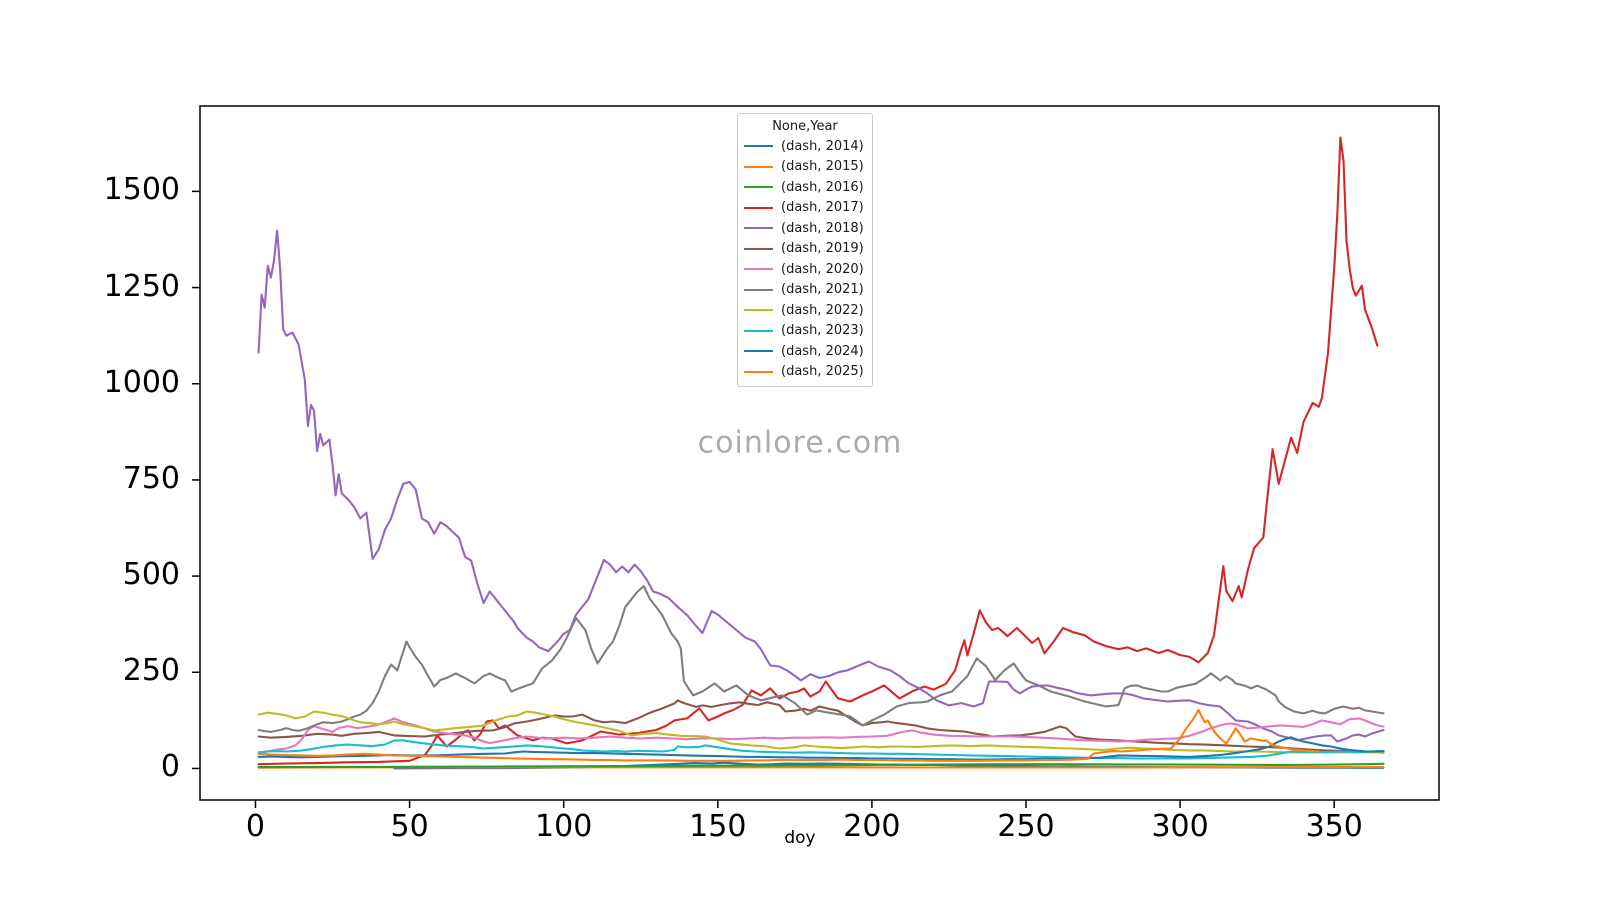 This screenshot has width=1600, height=900. I want to click on legend-label: (dash, 2023), so click(822, 331).